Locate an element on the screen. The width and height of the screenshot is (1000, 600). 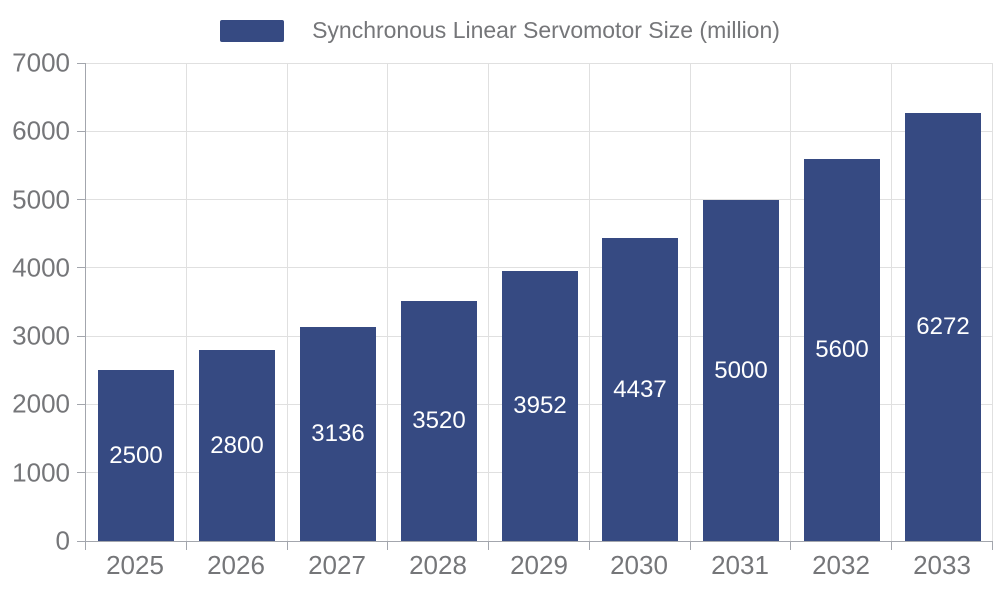
y-tick-label: 3000 is located at coordinates (41, 335).